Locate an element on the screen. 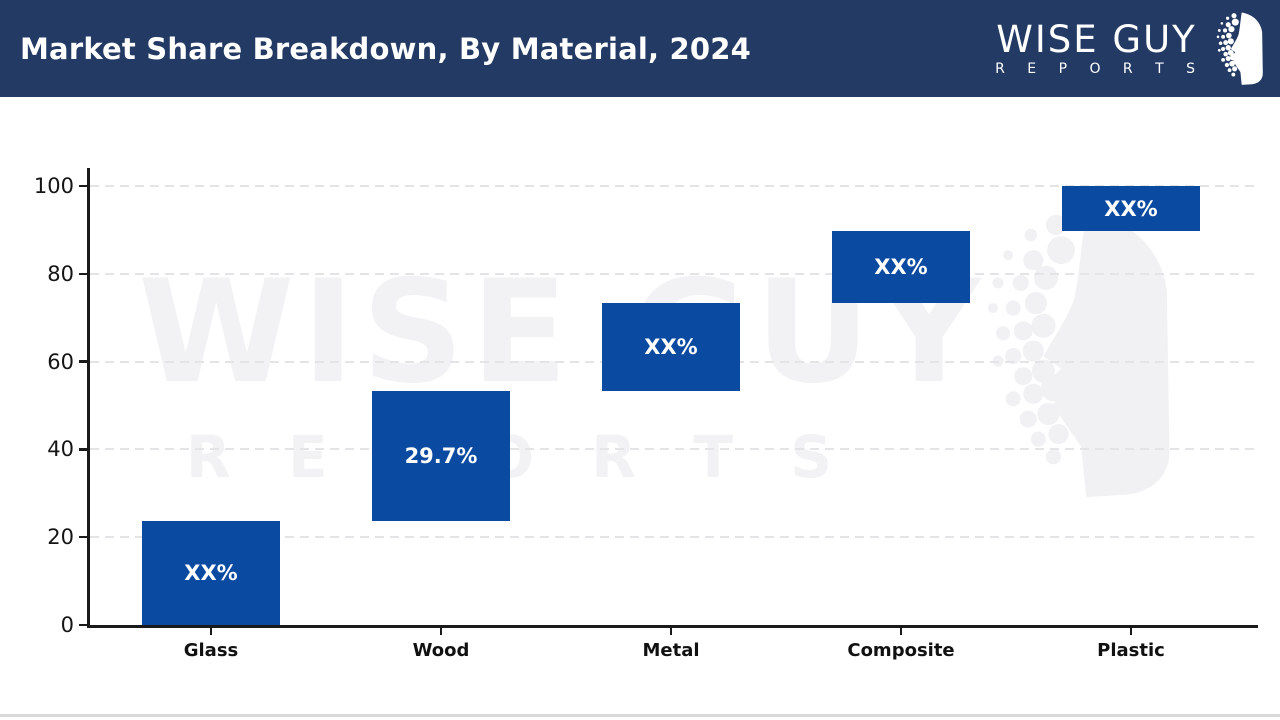  logo-wordmark: WISE GUY is located at coordinates (1096, 39).